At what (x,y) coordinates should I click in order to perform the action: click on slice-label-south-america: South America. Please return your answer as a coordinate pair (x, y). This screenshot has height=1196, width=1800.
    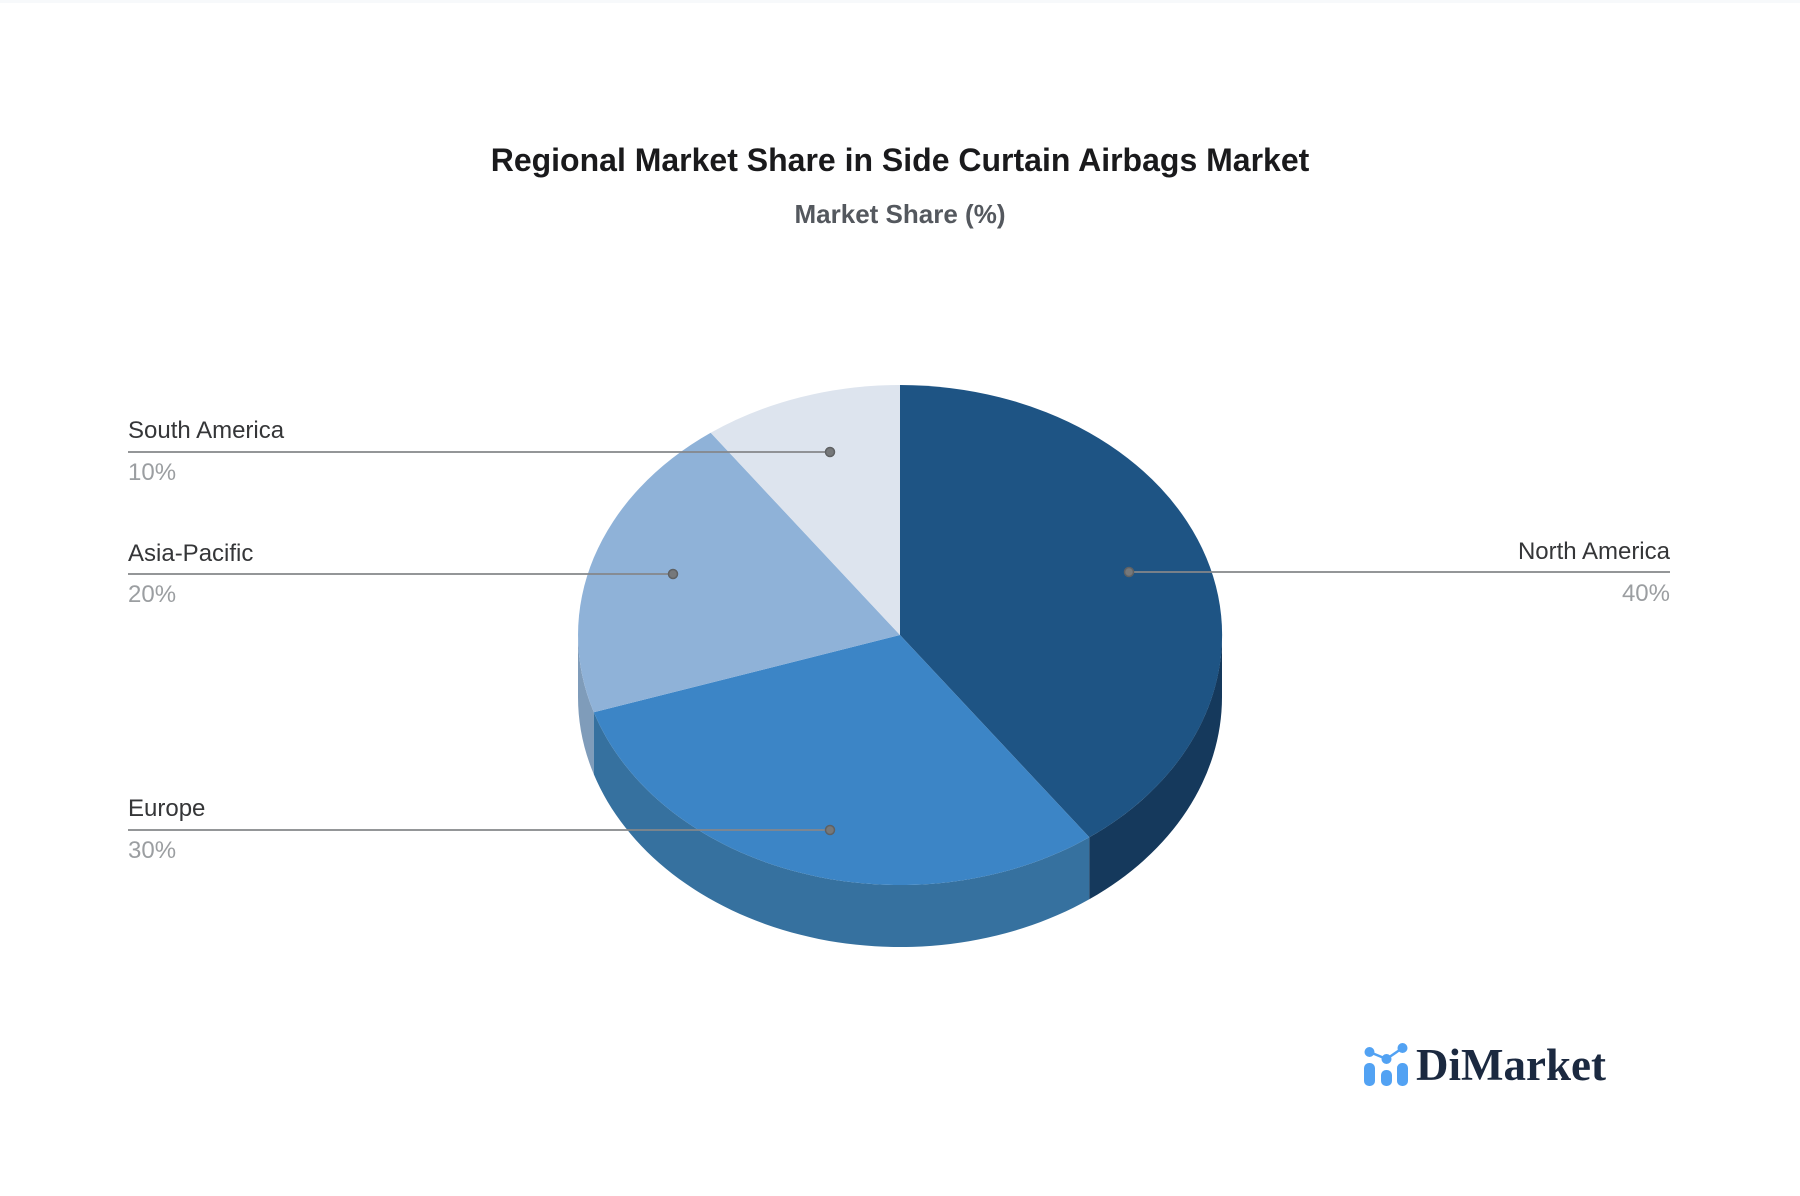
    Looking at the image, I should click on (206, 430).